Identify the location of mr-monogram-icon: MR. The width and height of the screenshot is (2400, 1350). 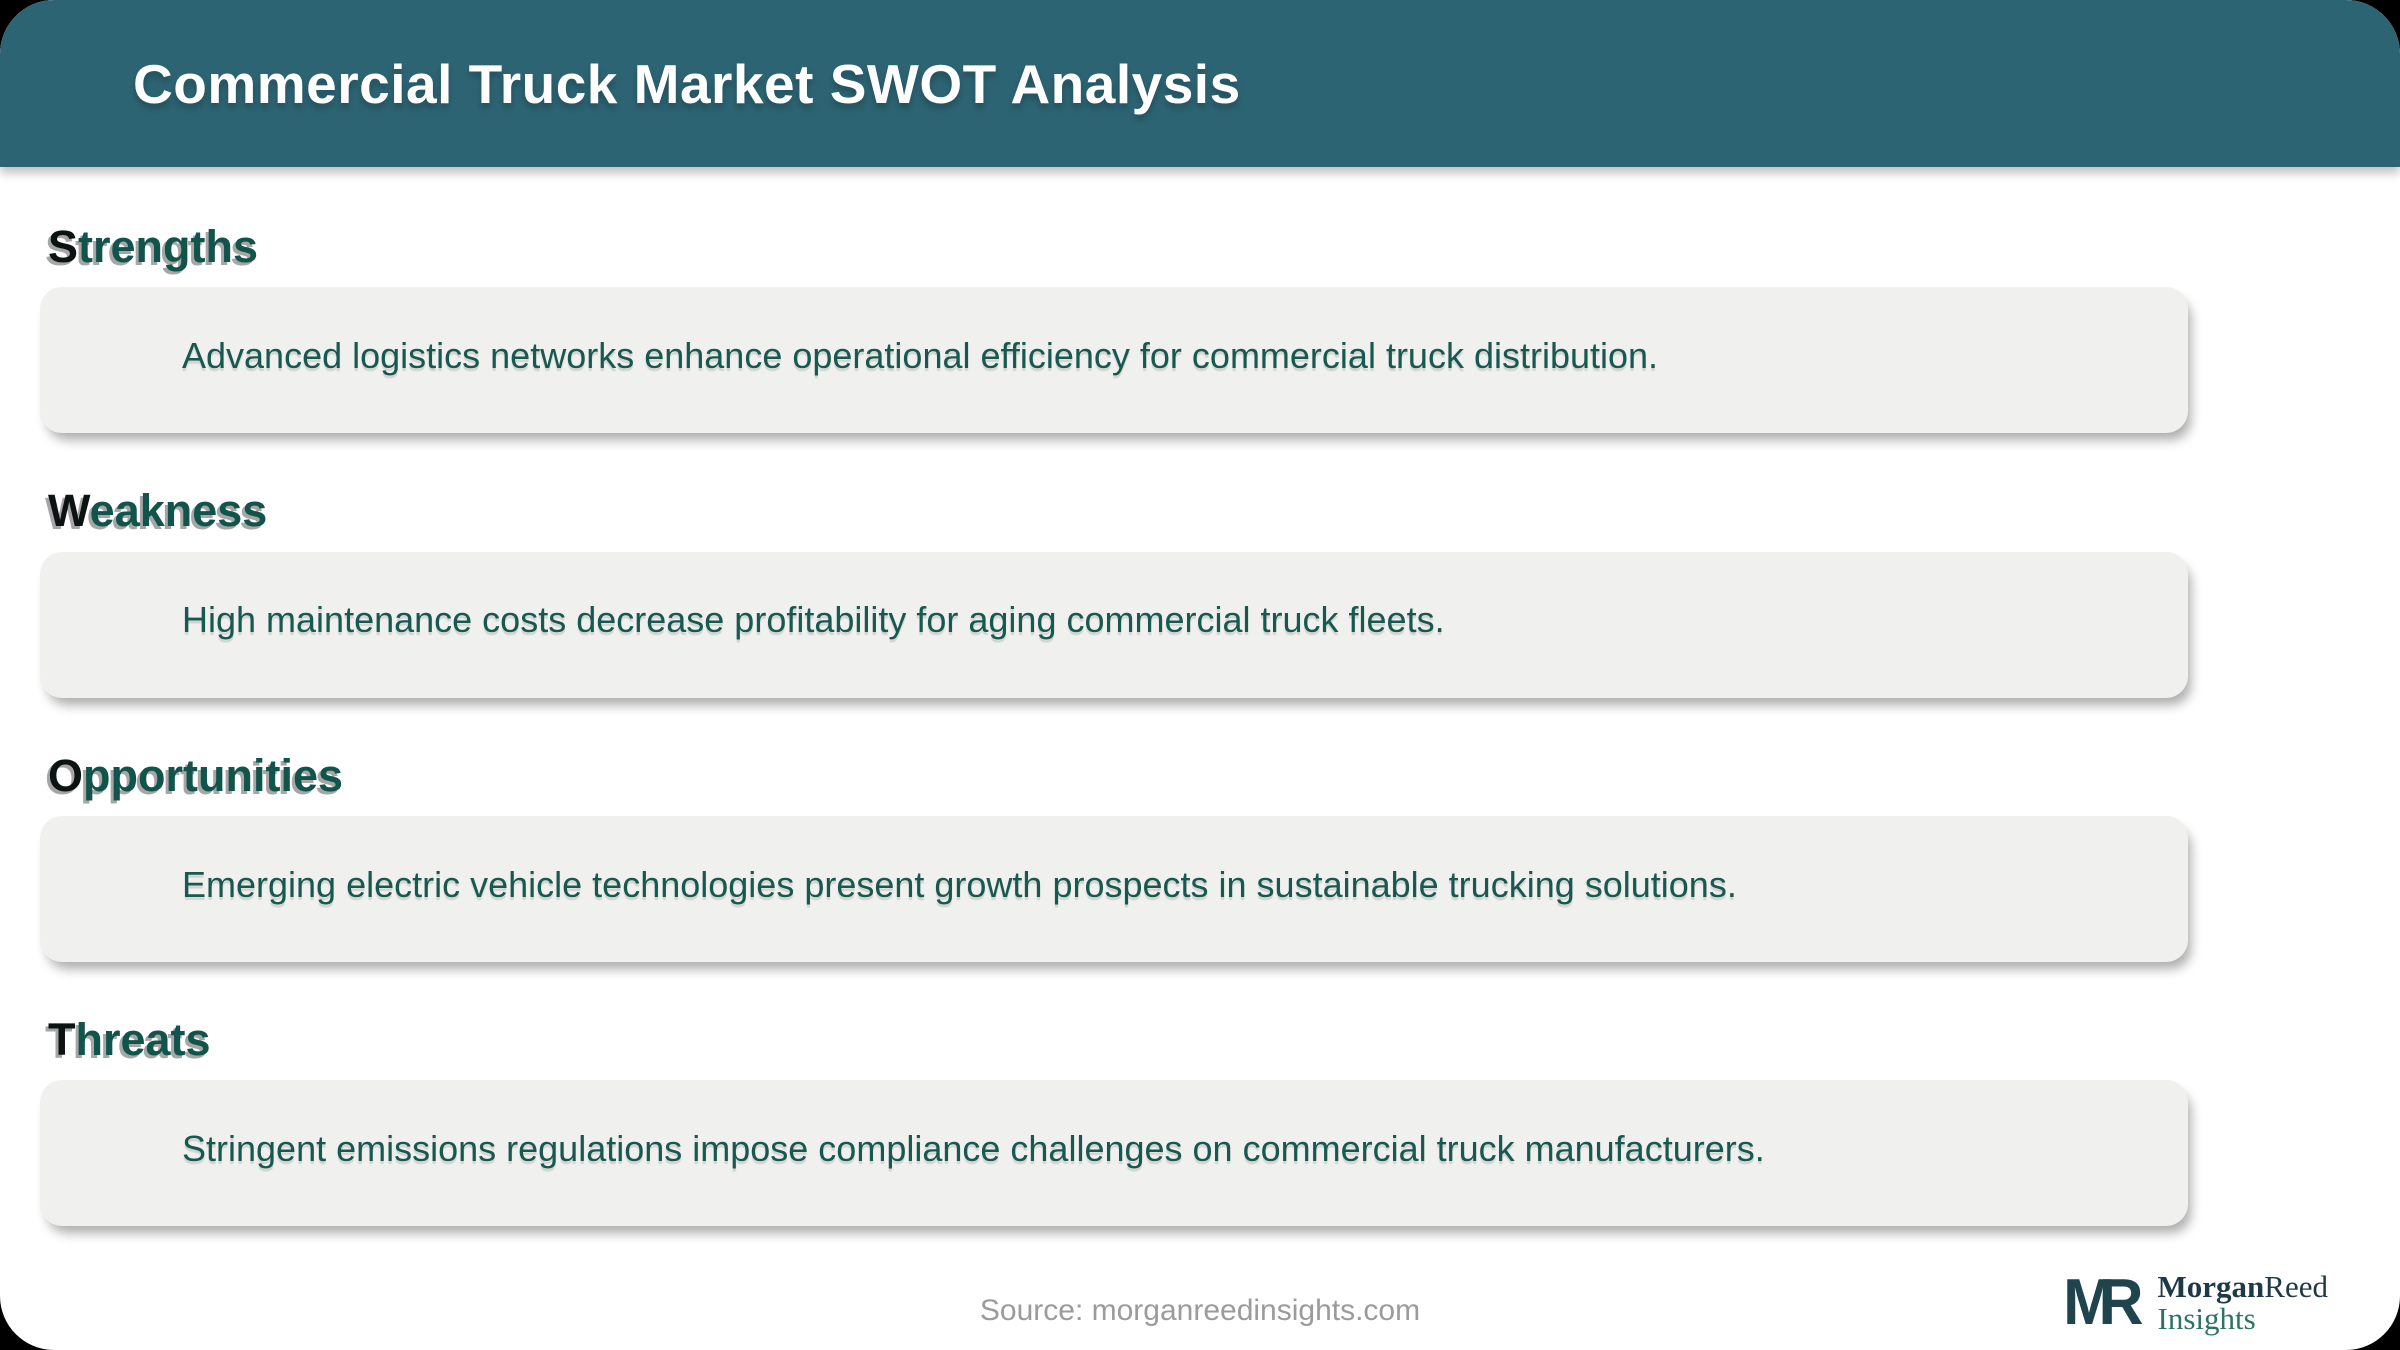
(2103, 1303).